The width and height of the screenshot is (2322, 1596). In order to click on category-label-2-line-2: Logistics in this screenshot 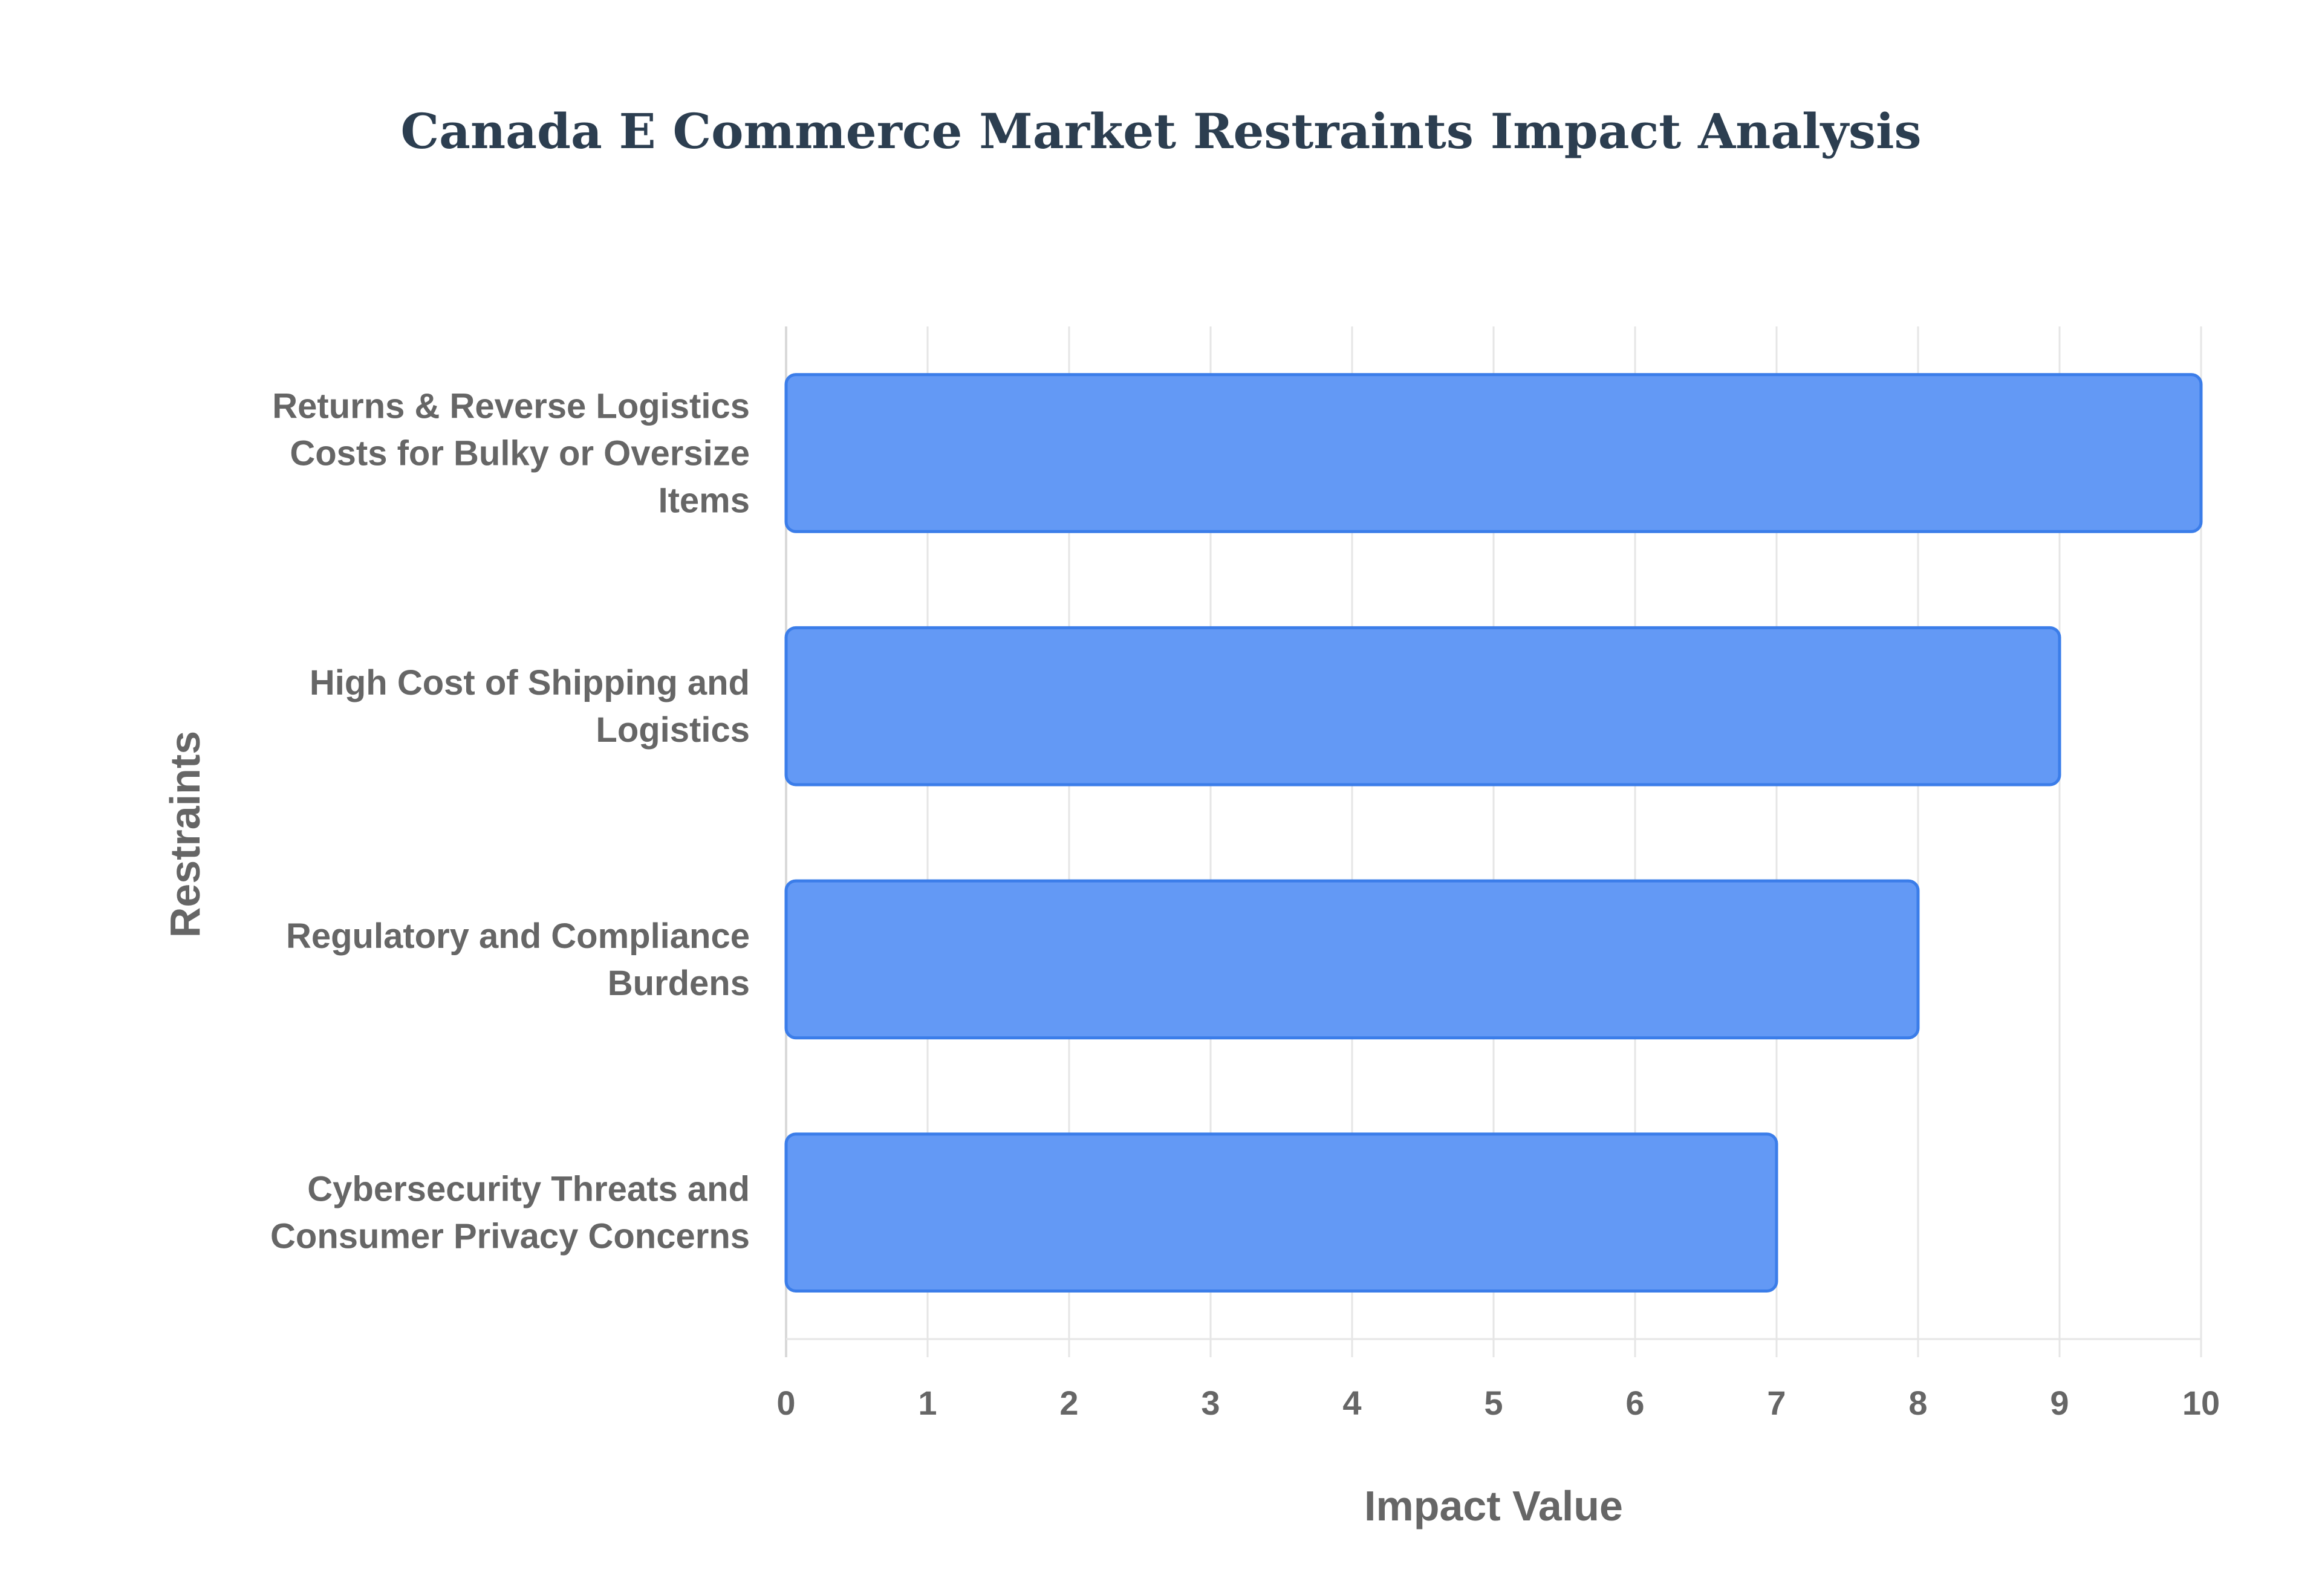, I will do `click(673, 730)`.